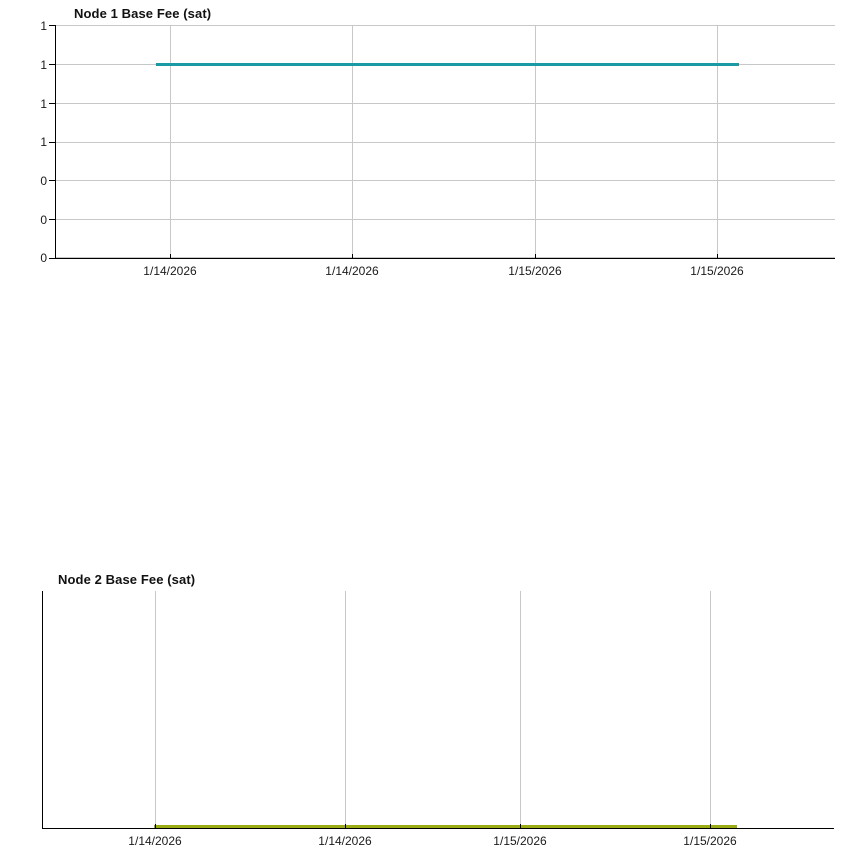 The height and width of the screenshot is (848, 860). What do you see at coordinates (143, 13) in the screenshot?
I see `chart-title-node-1: Node 1 Base Fee (sat)` at bounding box center [143, 13].